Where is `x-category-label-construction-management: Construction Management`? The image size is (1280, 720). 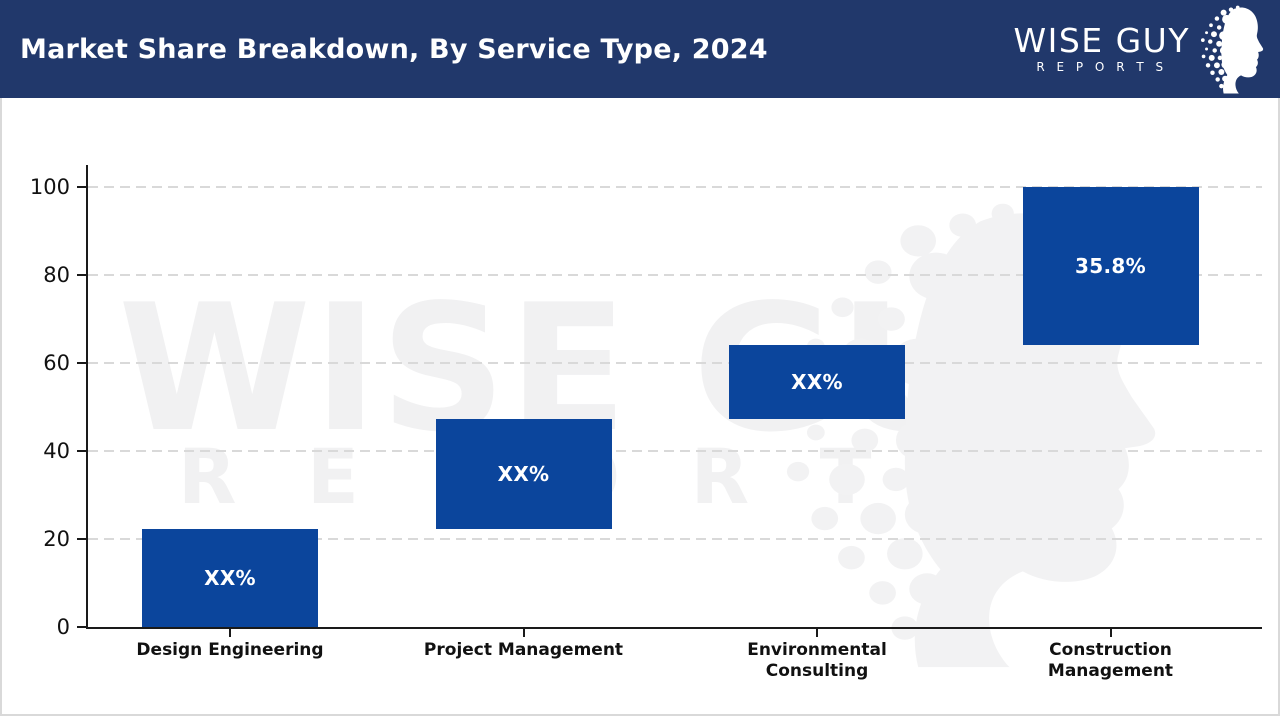 x-category-label-construction-management: Construction Management is located at coordinates (1110, 661).